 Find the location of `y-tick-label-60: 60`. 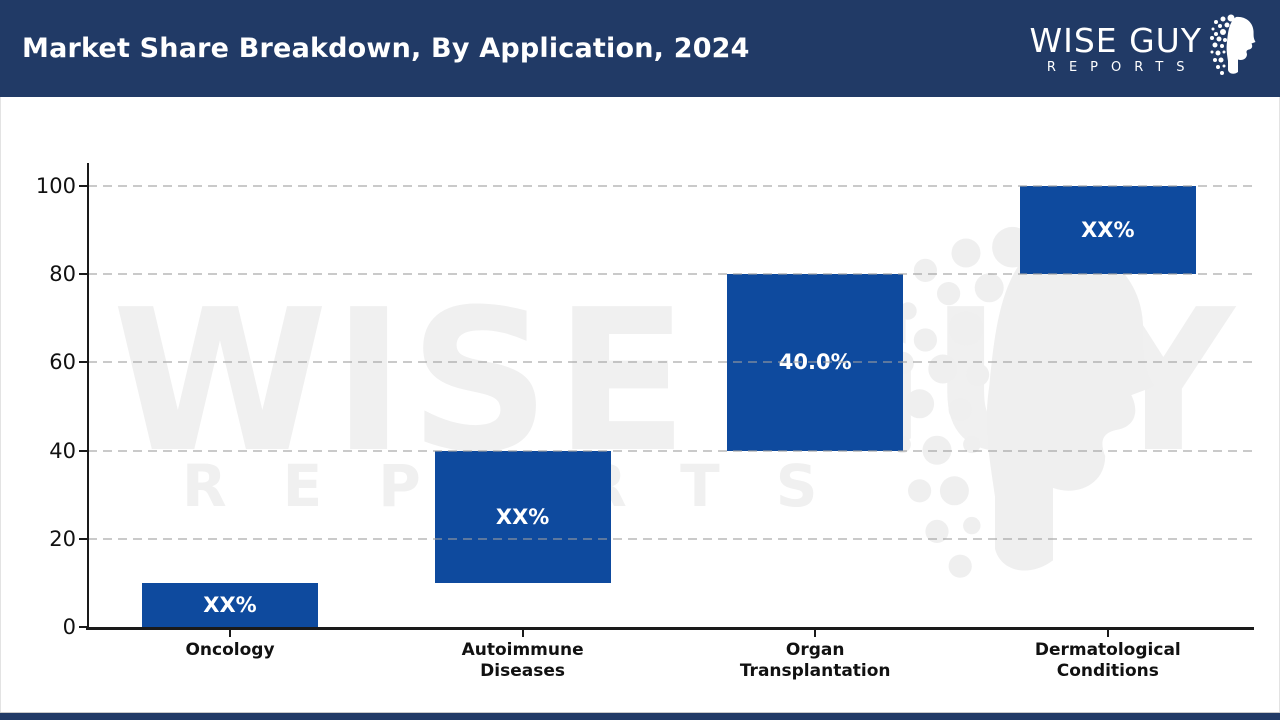

y-tick-label-60: 60 is located at coordinates (62, 362).